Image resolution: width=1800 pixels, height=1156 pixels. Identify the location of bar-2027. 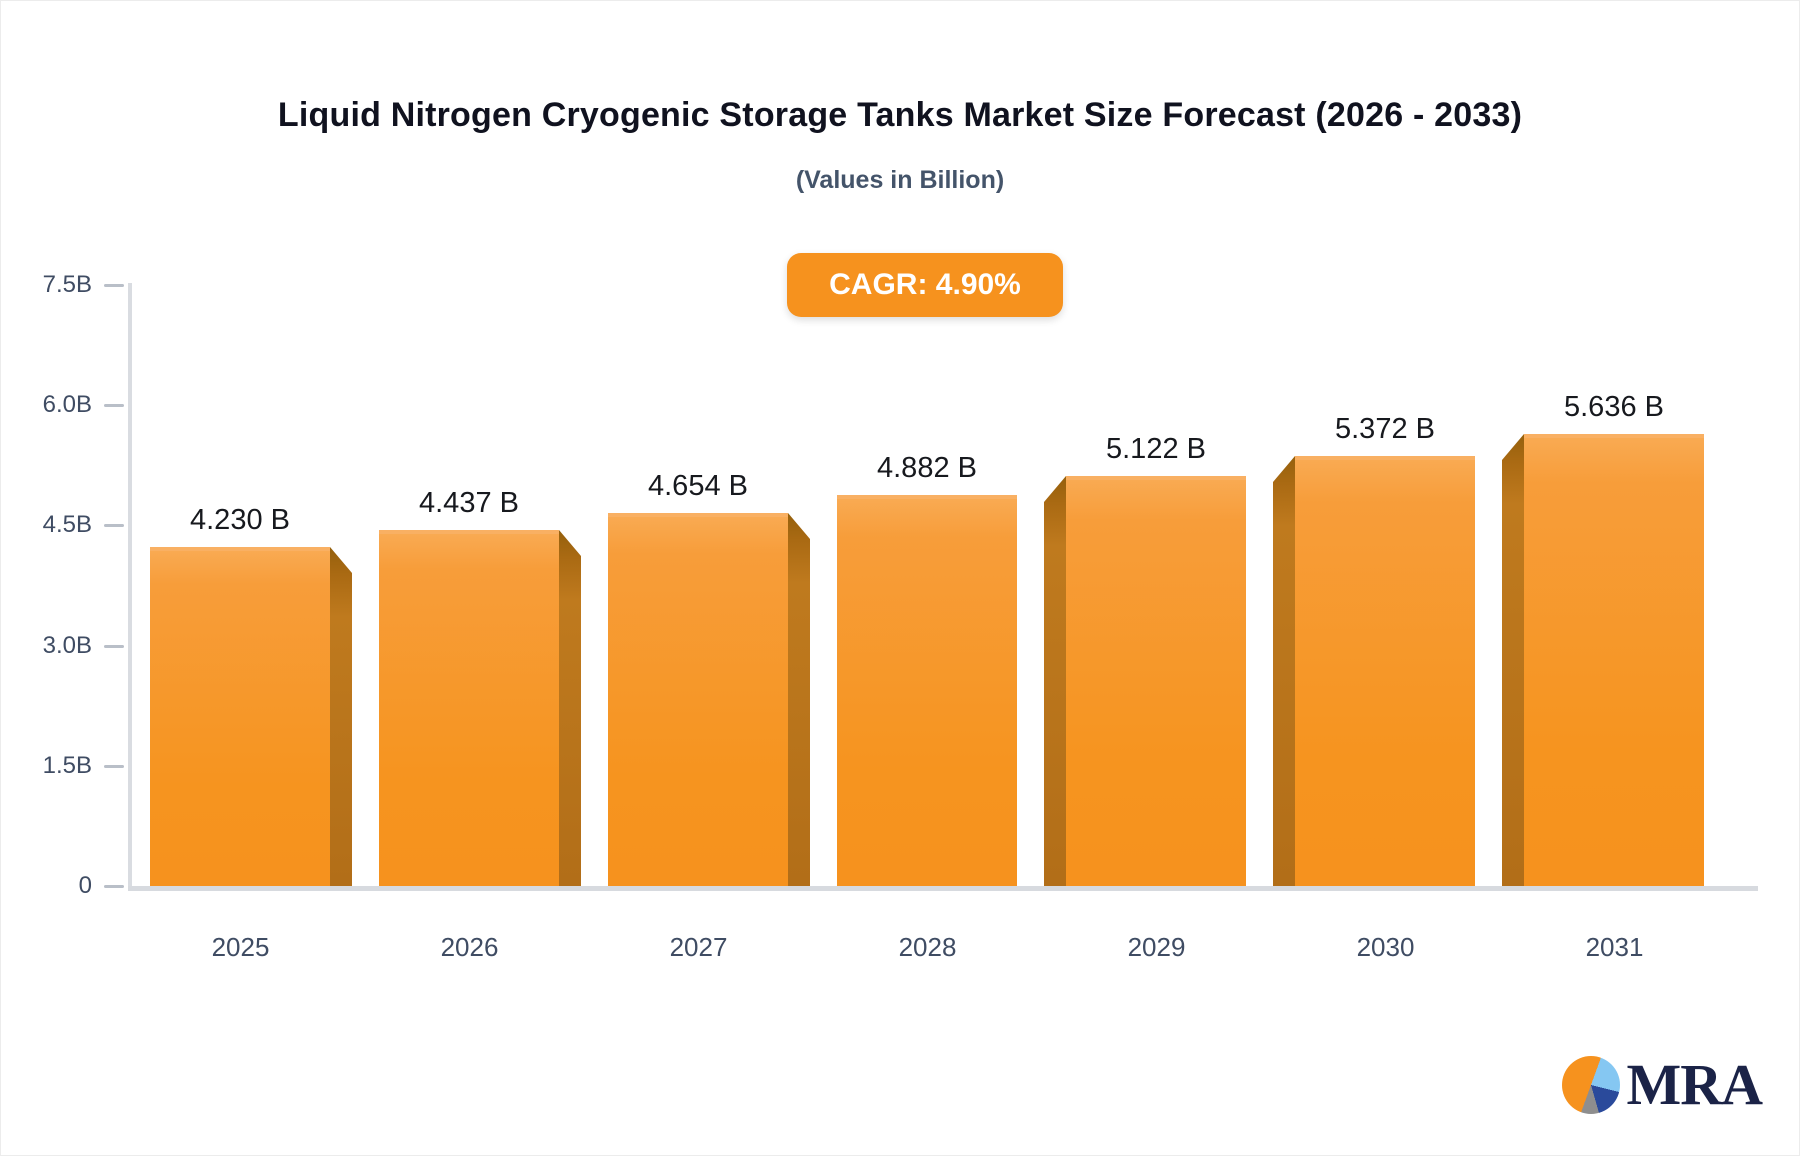
(698, 699).